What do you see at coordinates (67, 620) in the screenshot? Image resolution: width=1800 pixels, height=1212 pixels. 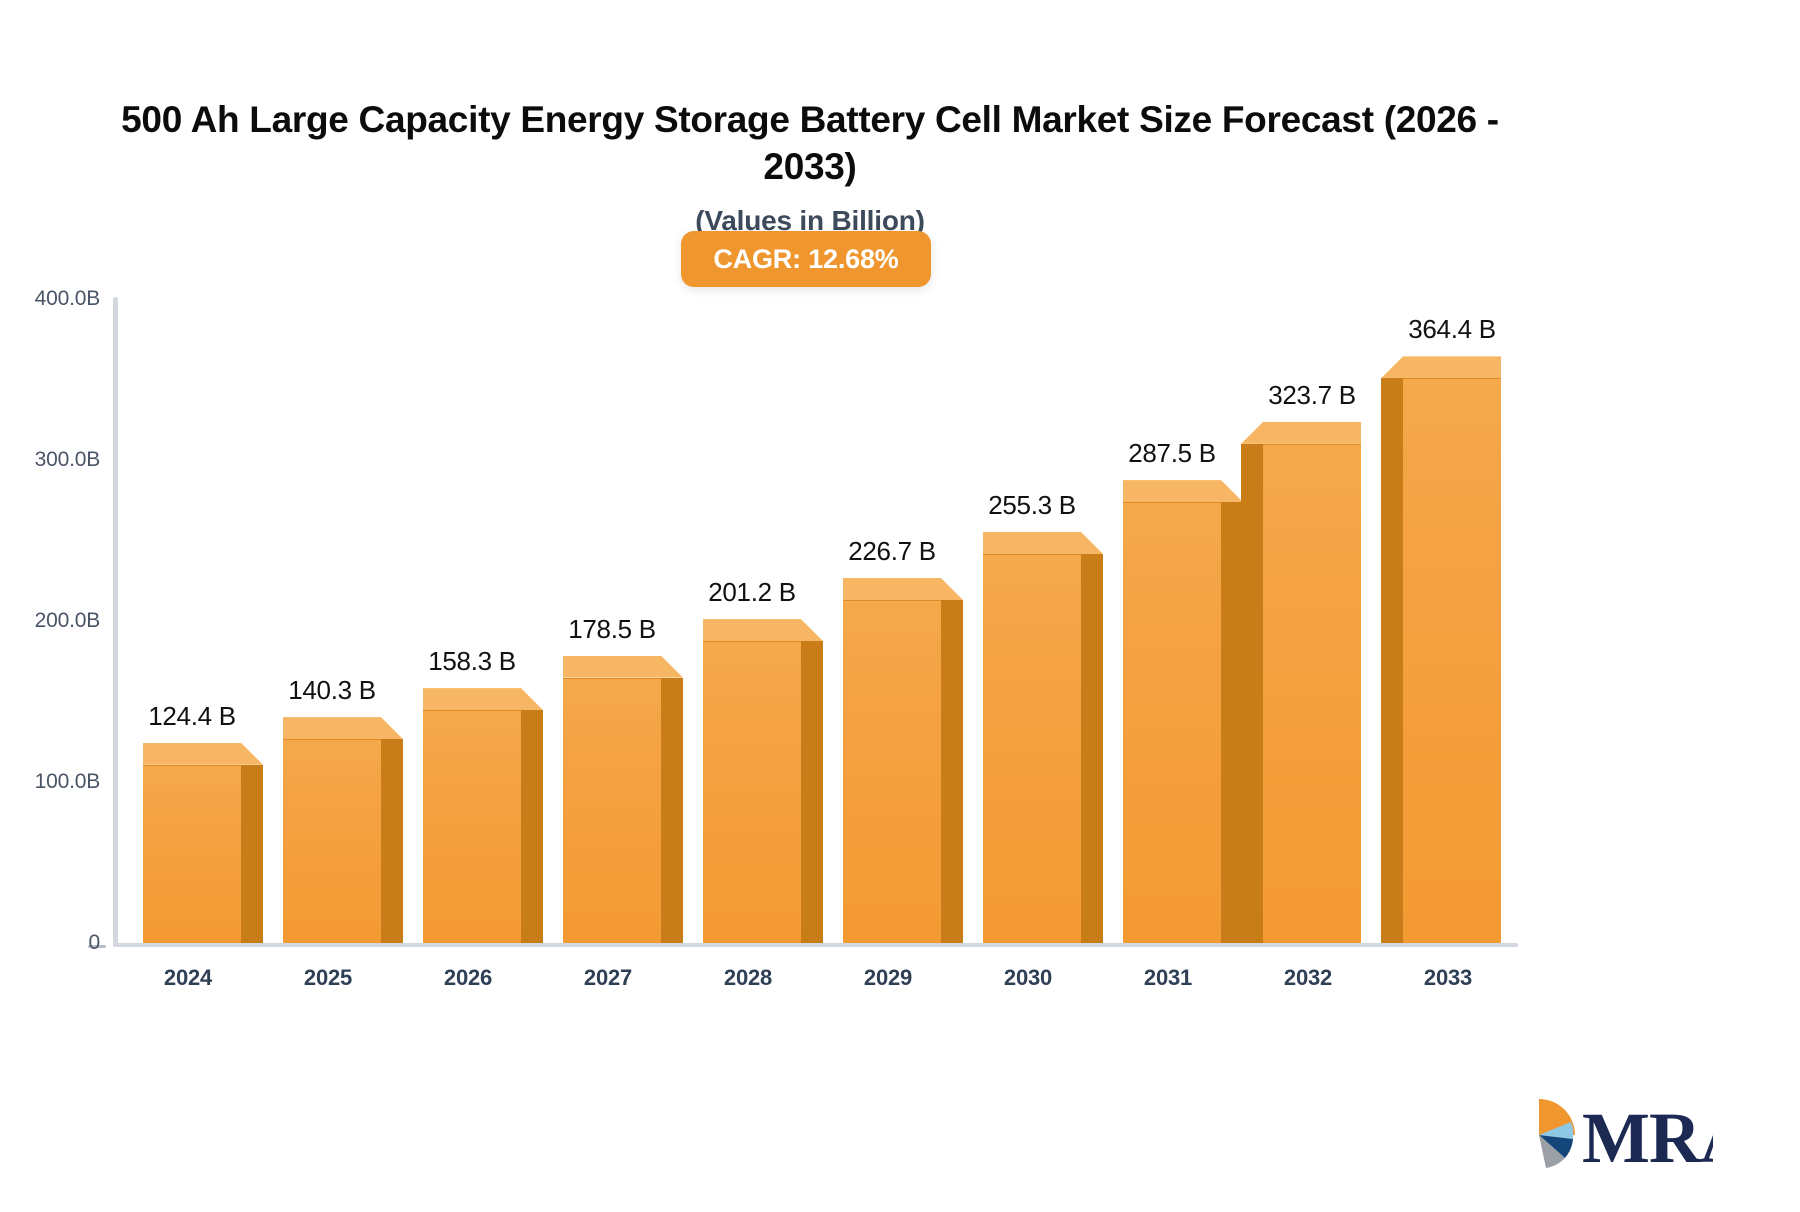 I see `y-tick-label: 200.0B` at bounding box center [67, 620].